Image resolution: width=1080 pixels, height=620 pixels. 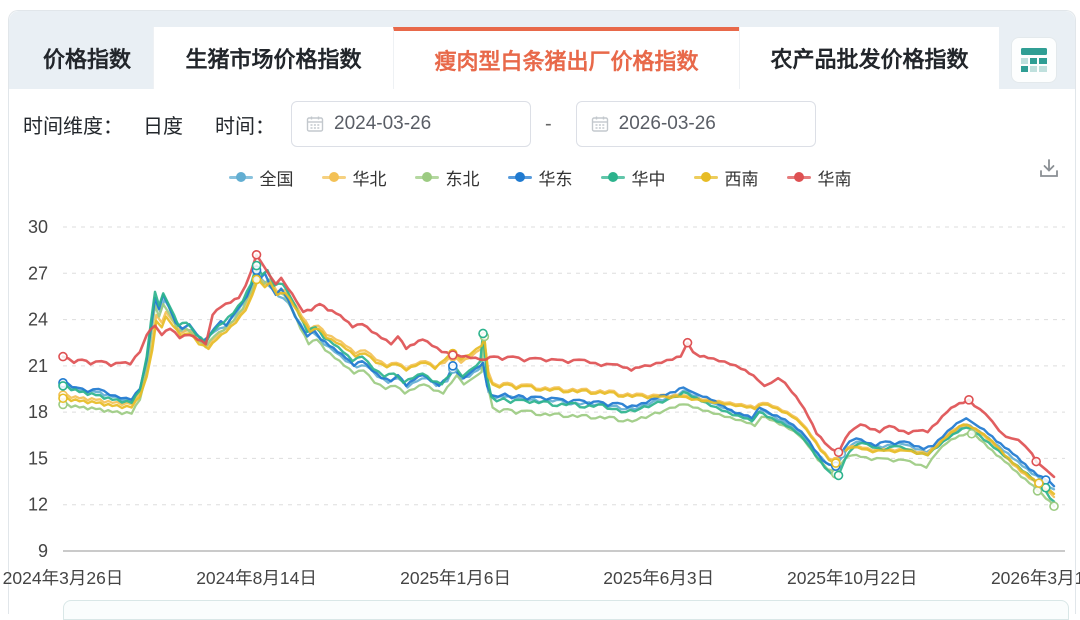 I want to click on tab-agri-wholesale-price-index: 农产品批发价格指数, so click(x=869, y=58).